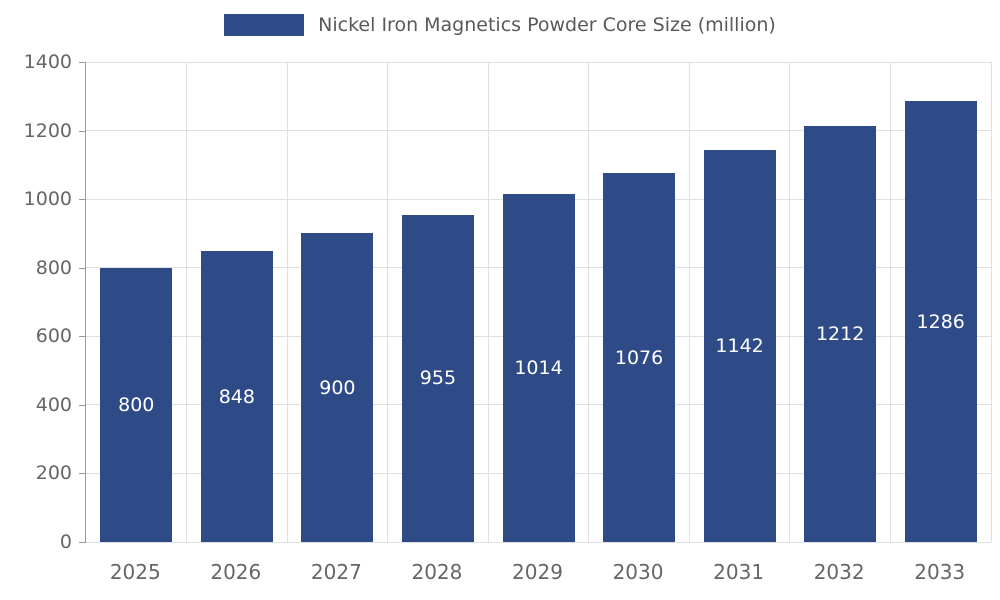 The width and height of the screenshot is (1000, 600). I want to click on bar: 1076, so click(639, 357).